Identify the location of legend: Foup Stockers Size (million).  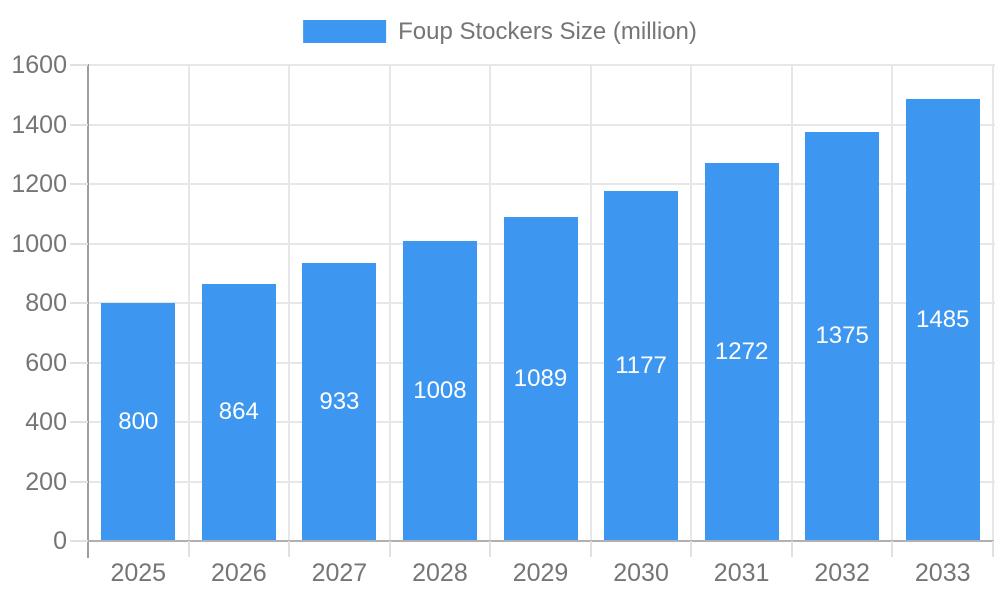
(500, 31).